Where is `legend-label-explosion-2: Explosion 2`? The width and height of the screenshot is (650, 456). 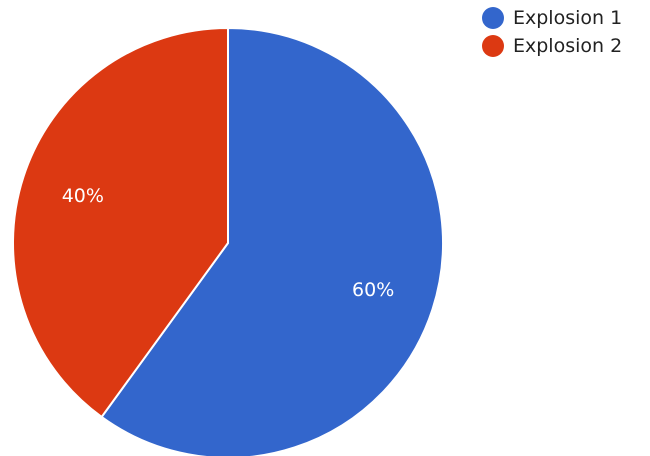 legend-label-explosion-2: Explosion 2 is located at coordinates (568, 46).